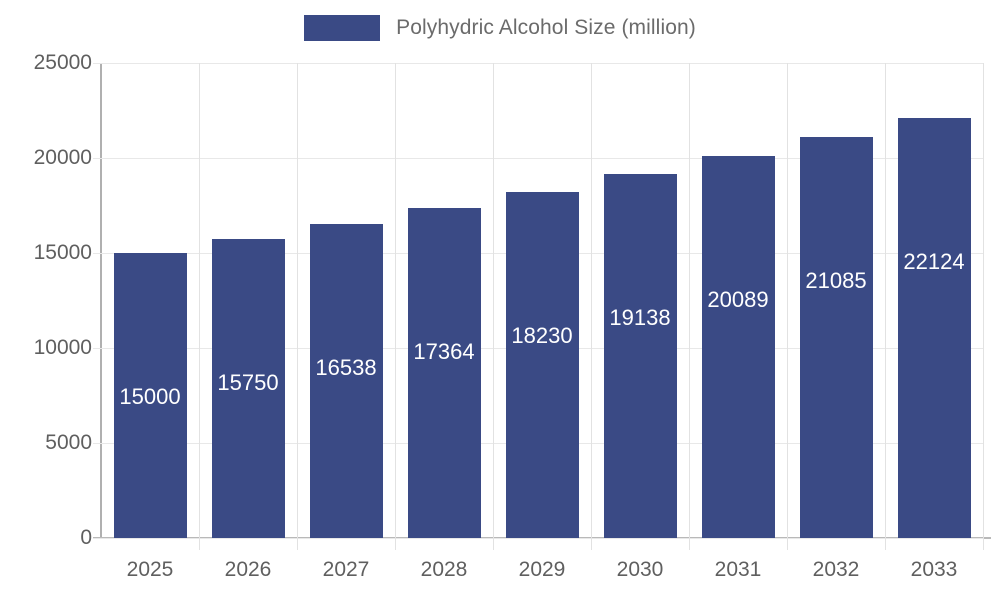 The height and width of the screenshot is (600, 1000). Describe the element at coordinates (248, 569) in the screenshot. I see `x-axis-tick-label: 2026` at that location.